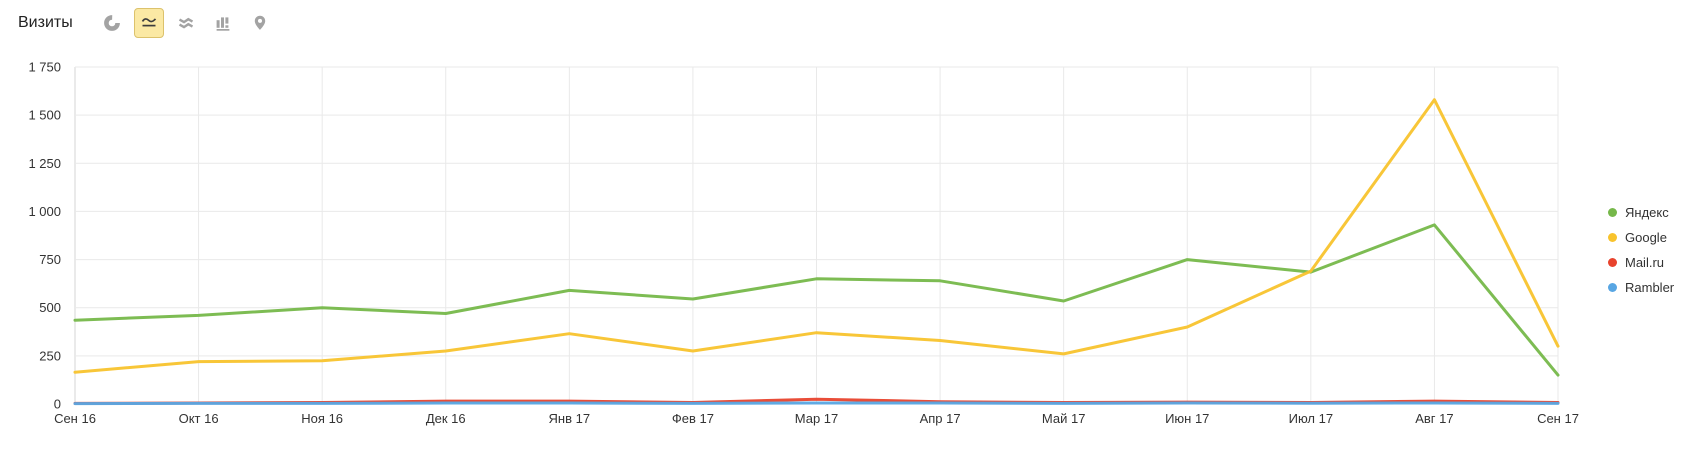  I want to click on legend-item: Google, so click(1641, 237).